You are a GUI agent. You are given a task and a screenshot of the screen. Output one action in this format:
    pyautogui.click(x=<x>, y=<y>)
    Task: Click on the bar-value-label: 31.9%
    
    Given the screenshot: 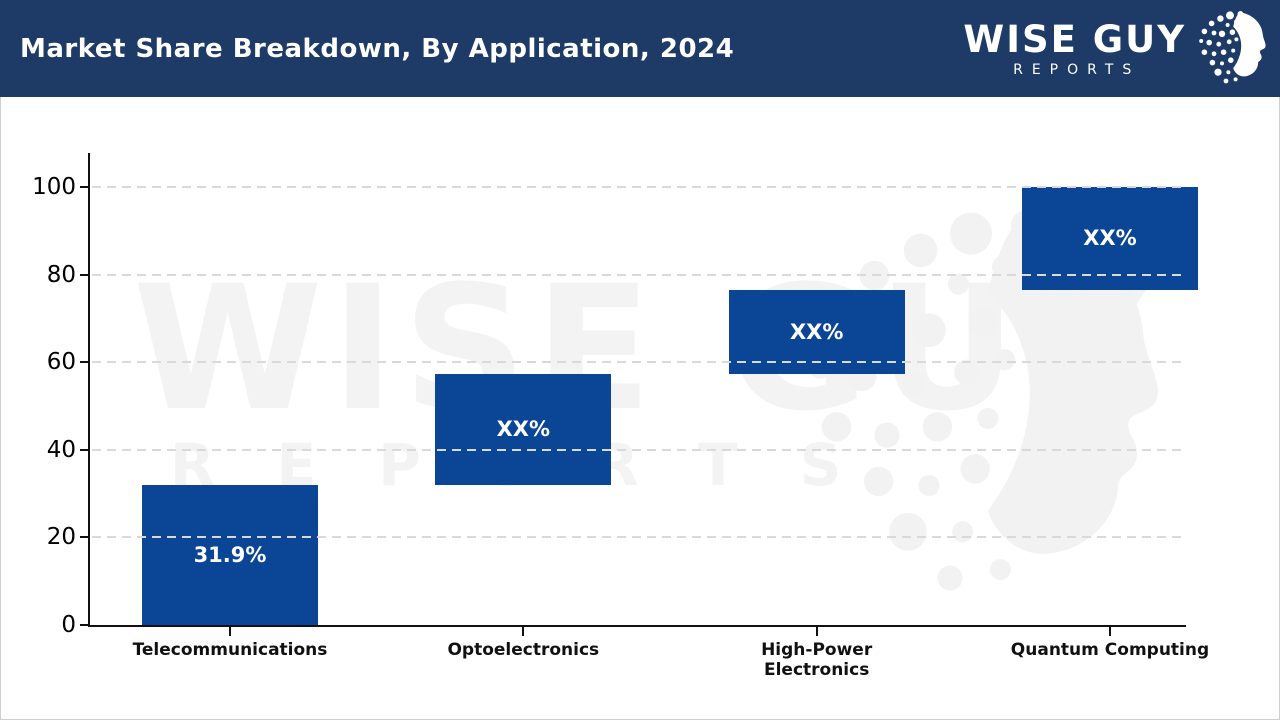 What is the action you would take?
    pyautogui.click(x=230, y=555)
    